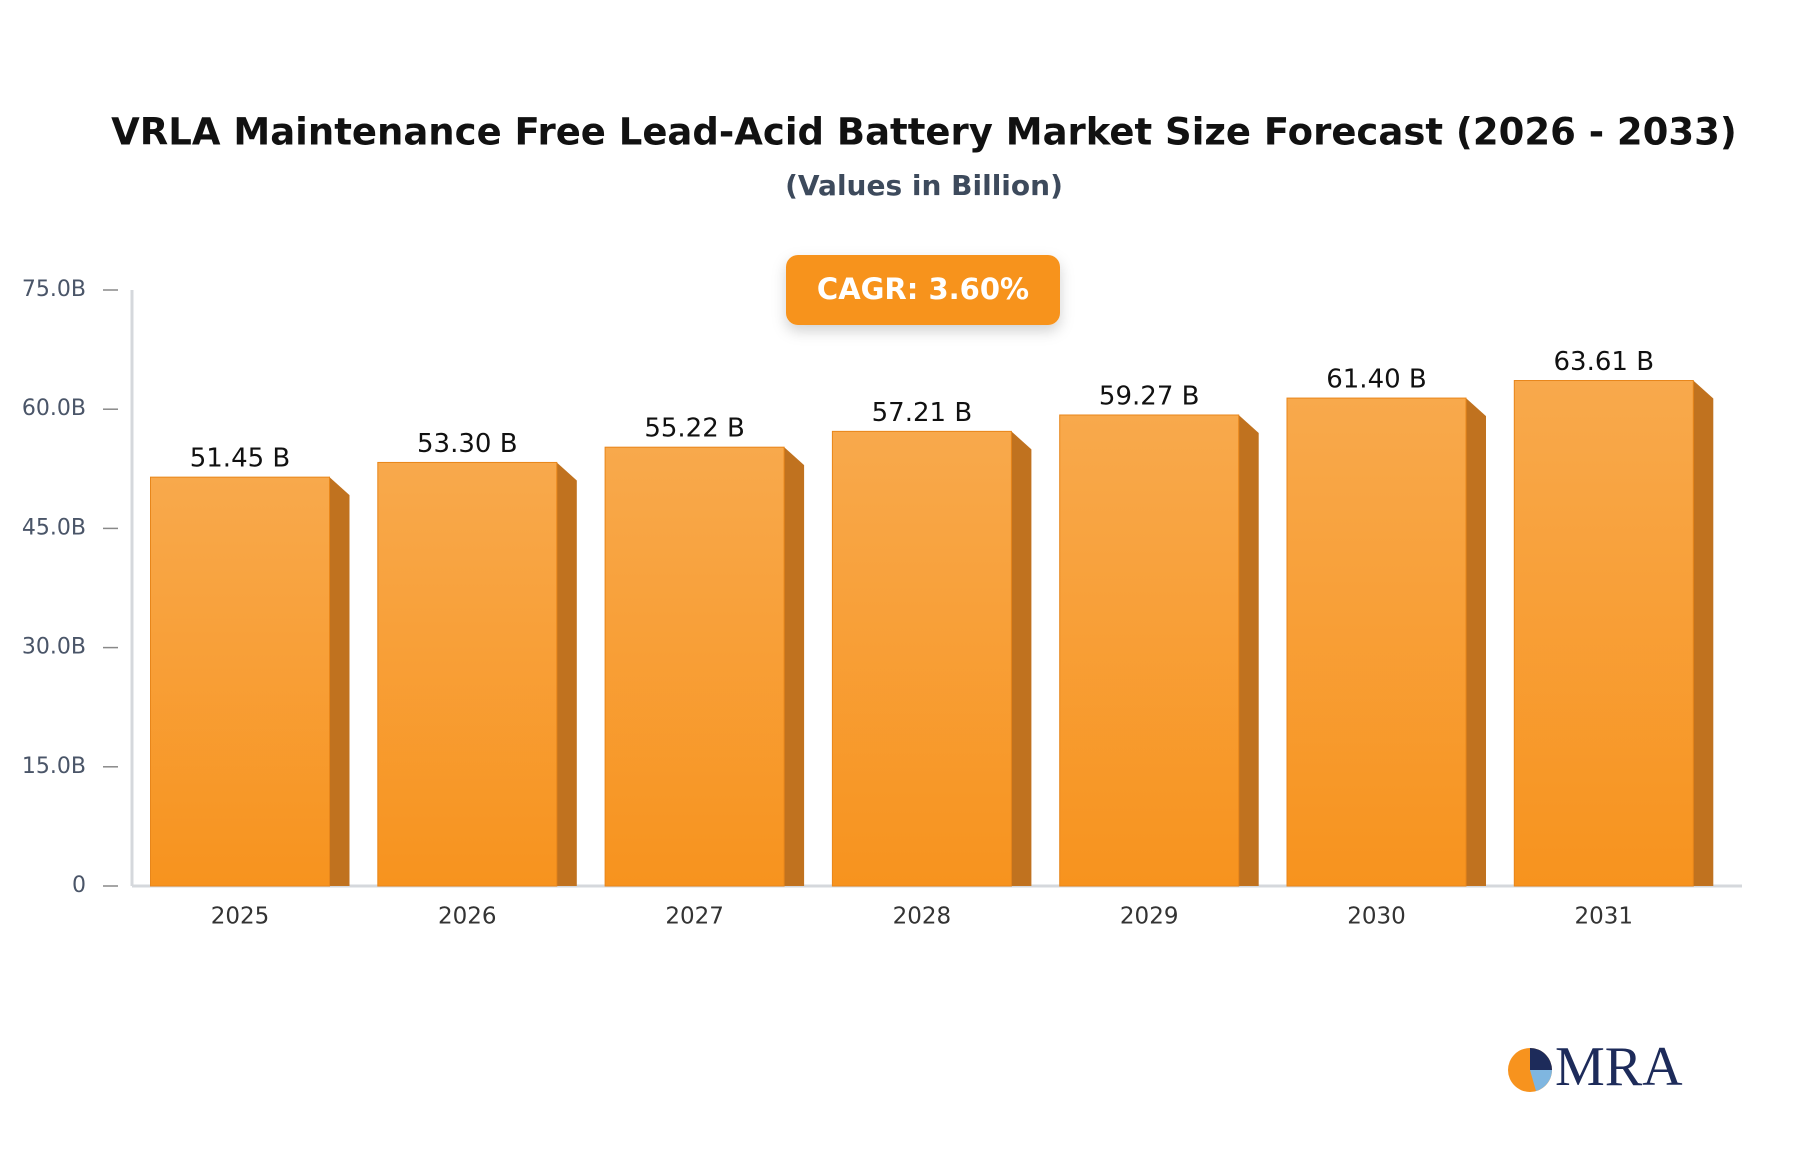 This screenshot has width=1800, height=1156. What do you see at coordinates (922, 917) in the screenshot?
I see `x-tick-label: 2028` at bounding box center [922, 917].